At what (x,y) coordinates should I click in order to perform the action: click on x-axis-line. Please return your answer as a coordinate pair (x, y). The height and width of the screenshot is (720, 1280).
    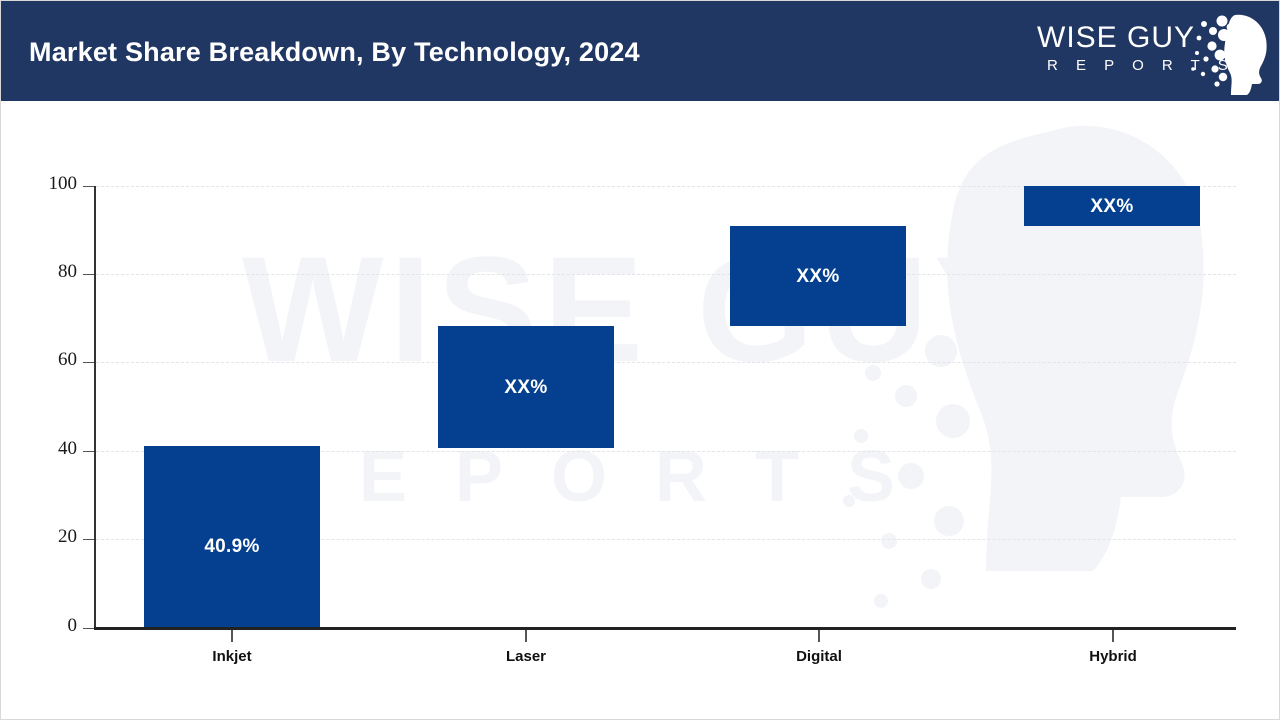
    Looking at the image, I should click on (665, 628).